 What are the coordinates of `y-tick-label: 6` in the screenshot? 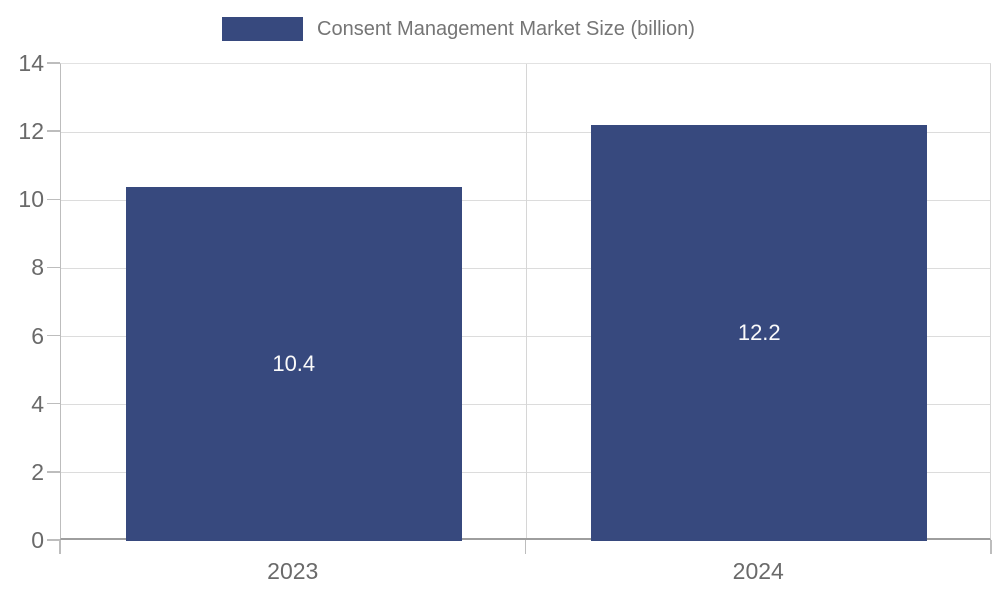 It's located at (37, 335).